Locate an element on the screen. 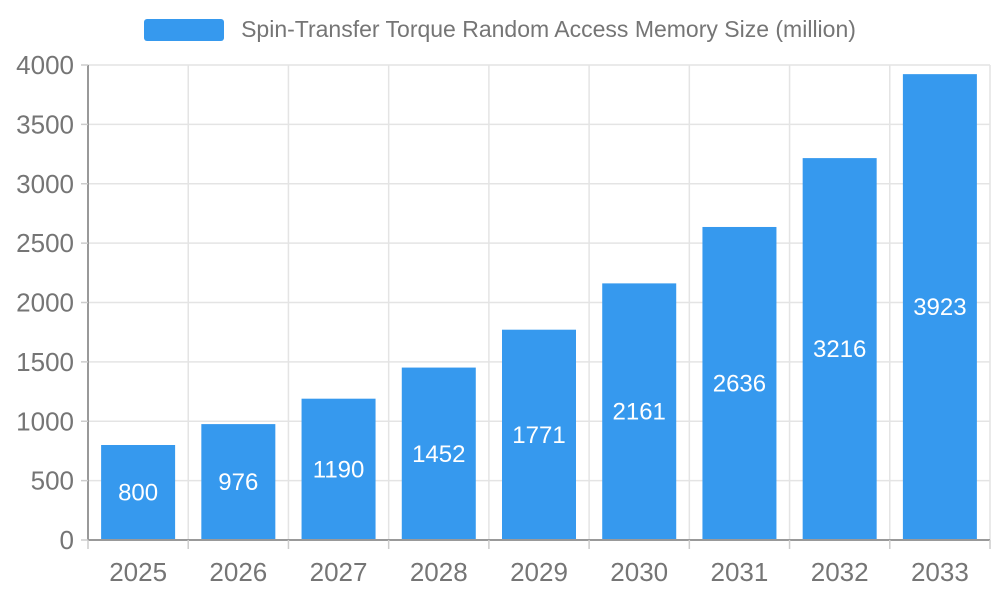 The image size is (1000, 600). bar-2025 is located at coordinates (138, 492).